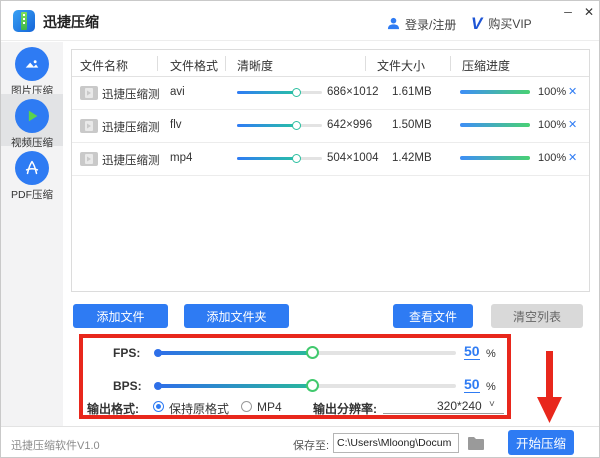  Describe the element at coordinates (492, 404) in the screenshot. I see `chevron-down-icon: ˅` at that location.